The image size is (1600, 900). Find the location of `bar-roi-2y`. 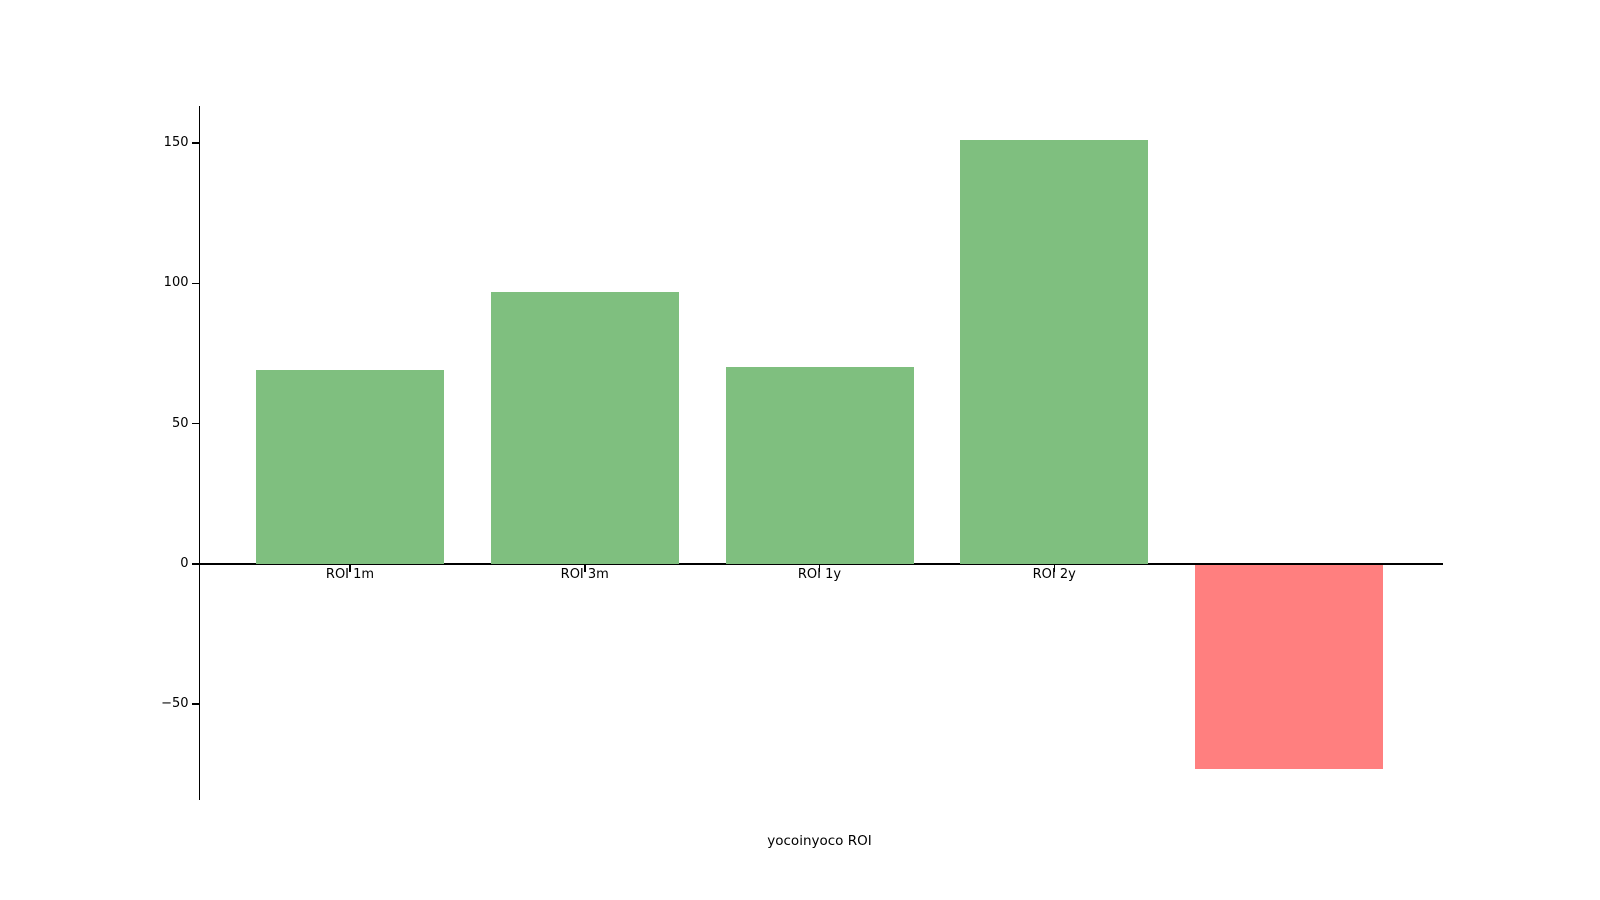

bar-roi-2y is located at coordinates (1054, 352).